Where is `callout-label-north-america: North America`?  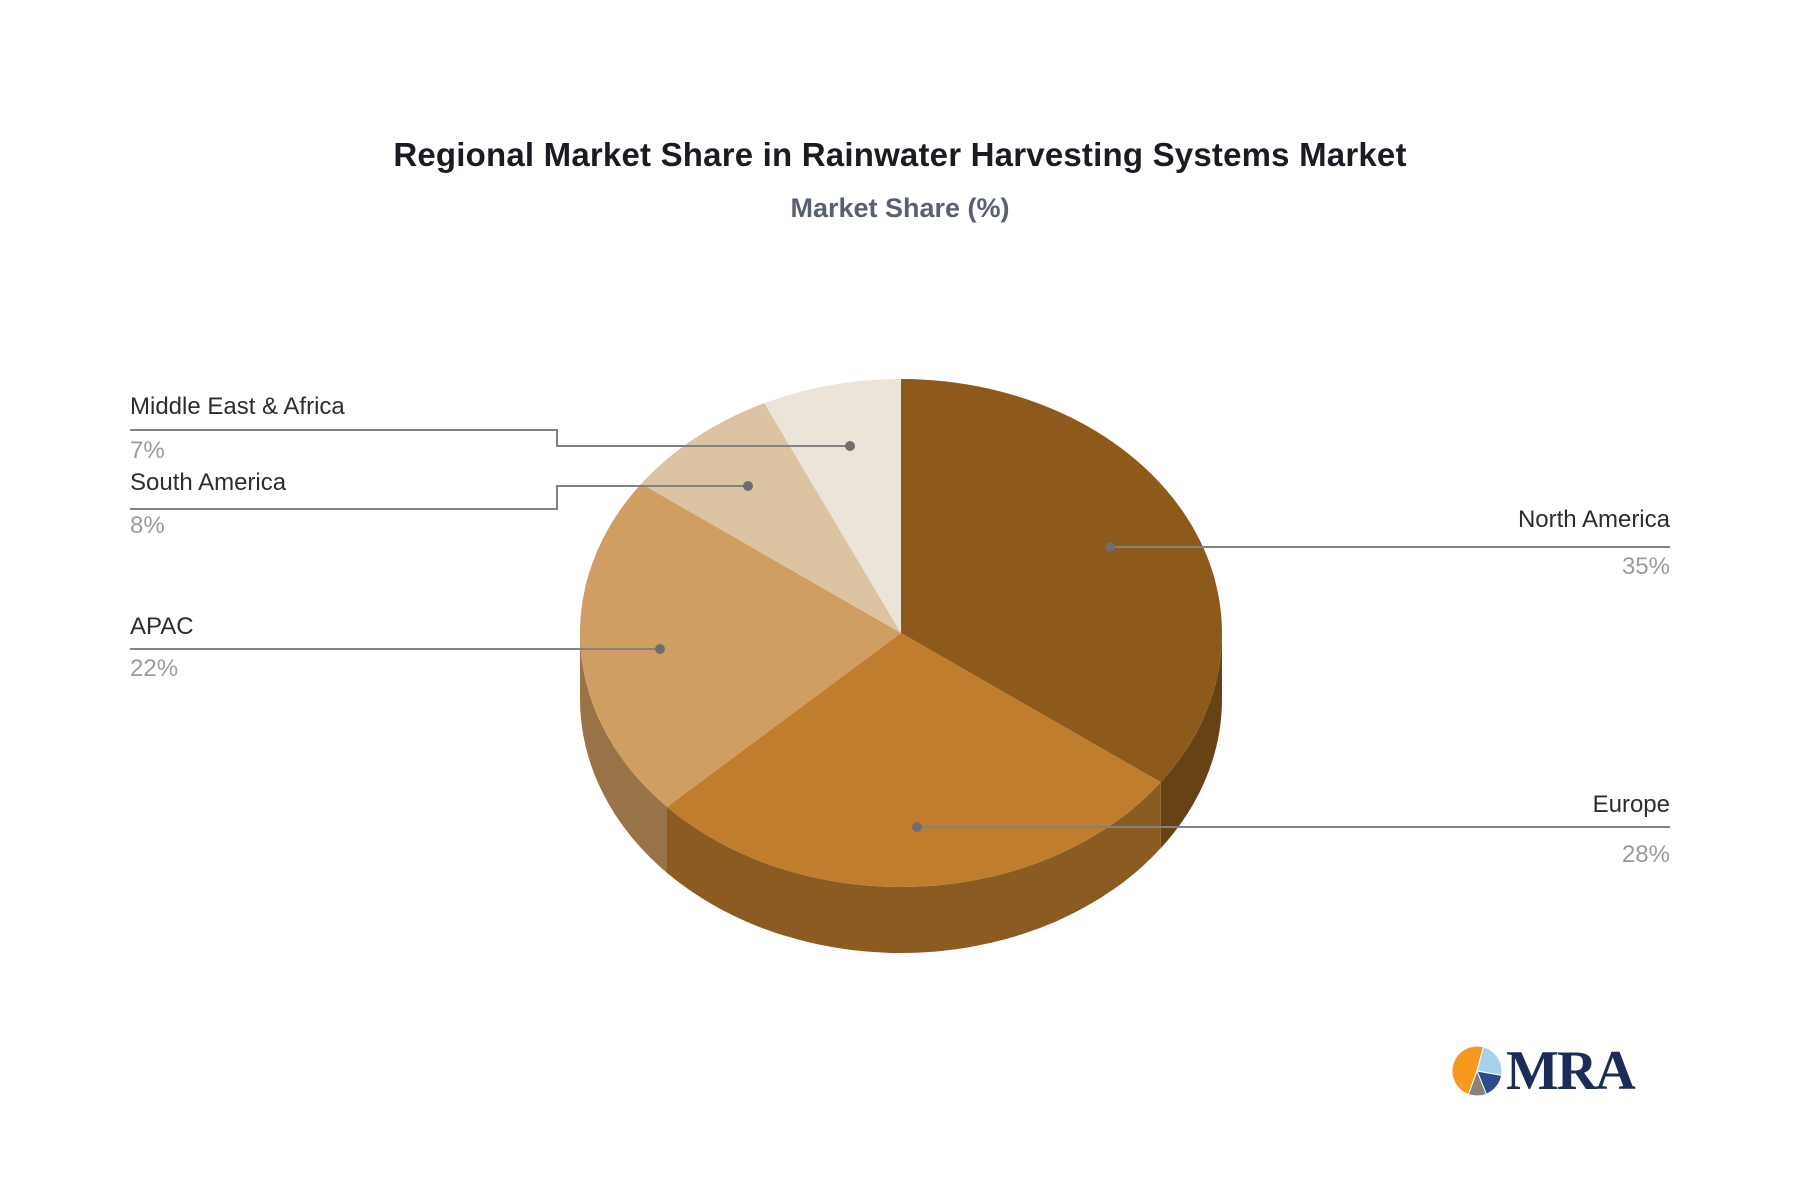
callout-label-north-america: North America is located at coordinates (1594, 519).